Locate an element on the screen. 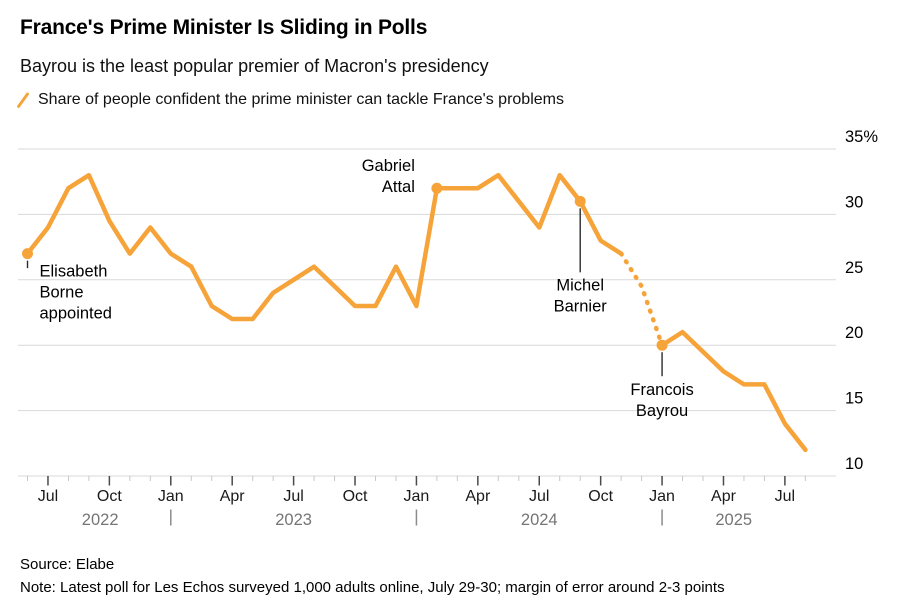  annotation-label: Michel is located at coordinates (580, 285).